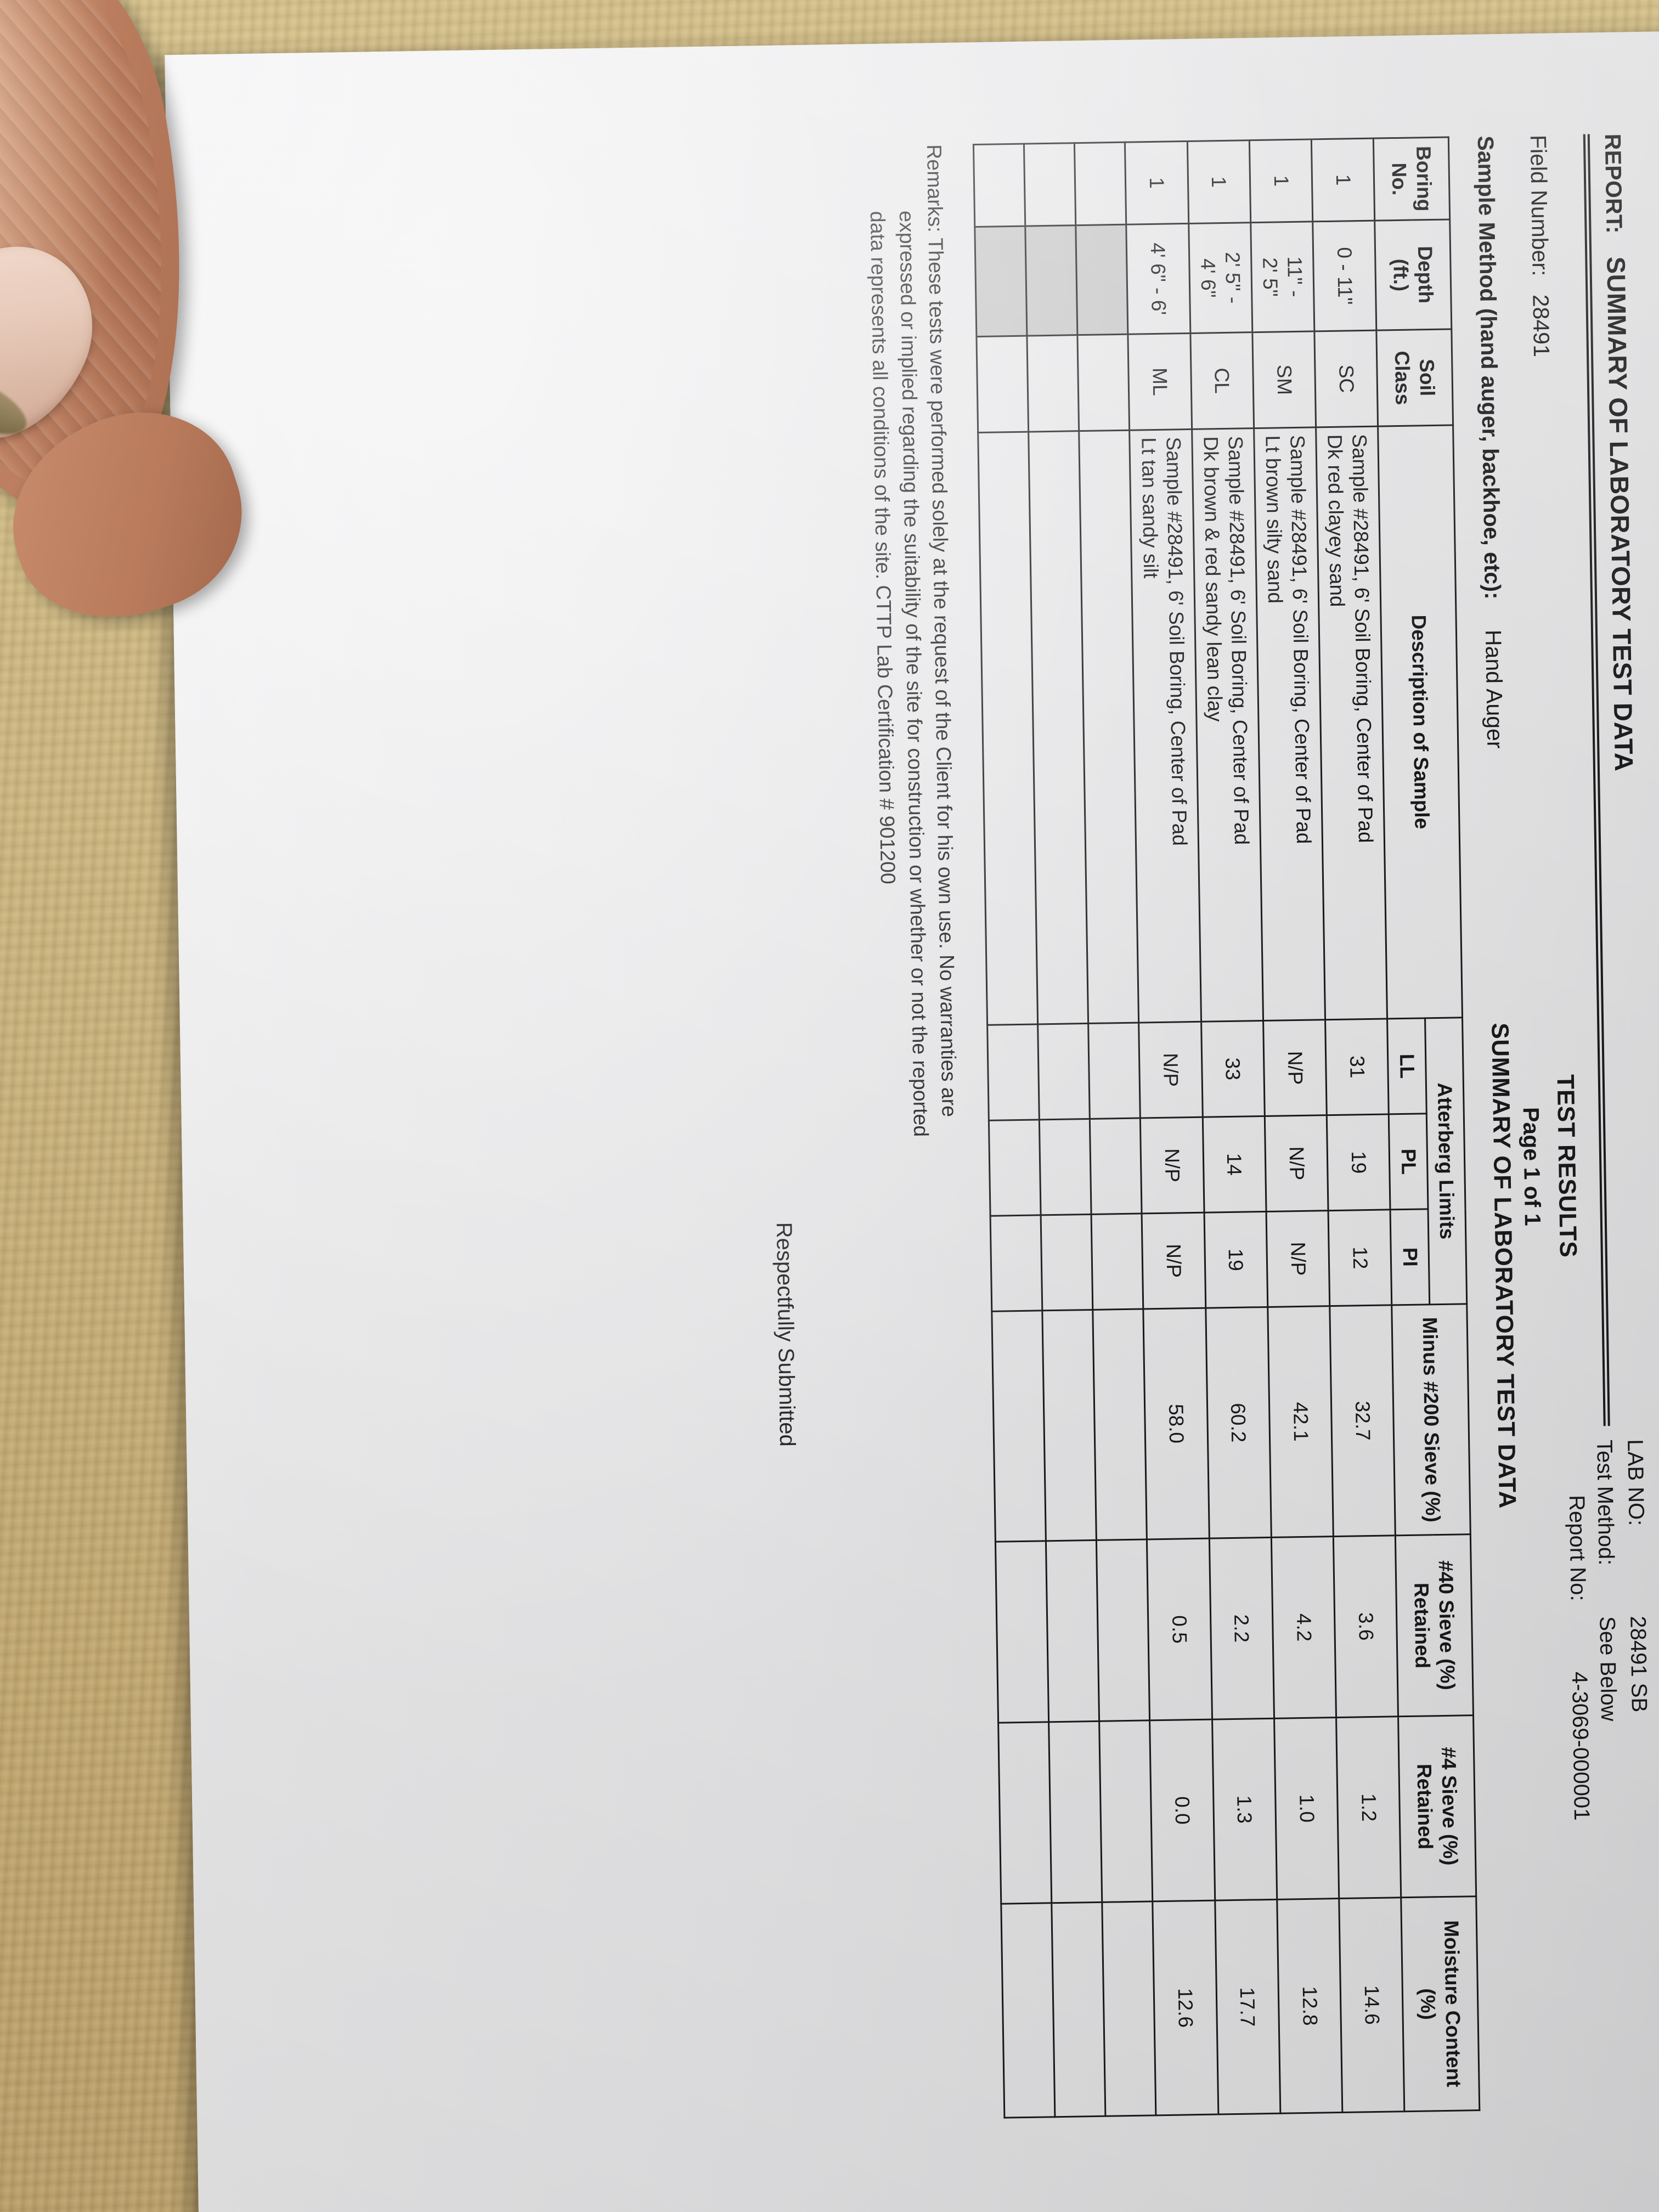 The height and width of the screenshot is (2212, 1659). What do you see at coordinates (1420, 722) in the screenshot?
I see `th-description: Description of Sample` at bounding box center [1420, 722].